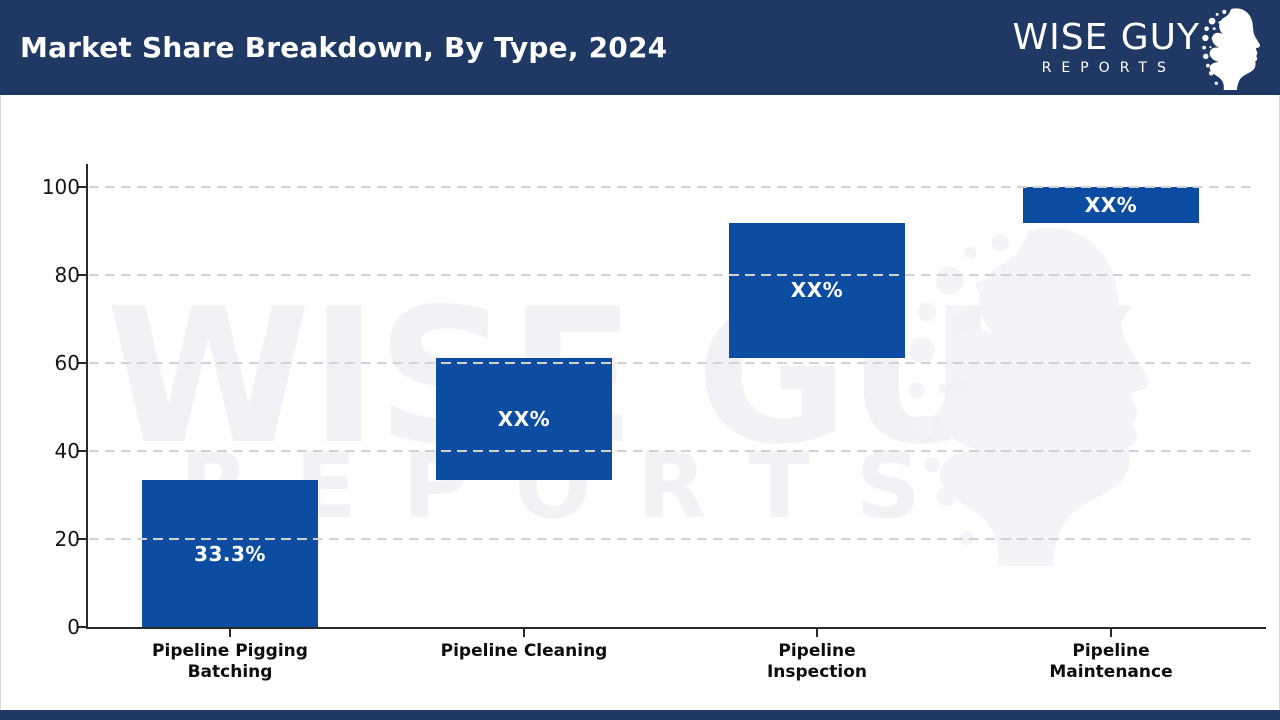 The width and height of the screenshot is (1280, 720). I want to click on gridline-y20, so click(671, 539).